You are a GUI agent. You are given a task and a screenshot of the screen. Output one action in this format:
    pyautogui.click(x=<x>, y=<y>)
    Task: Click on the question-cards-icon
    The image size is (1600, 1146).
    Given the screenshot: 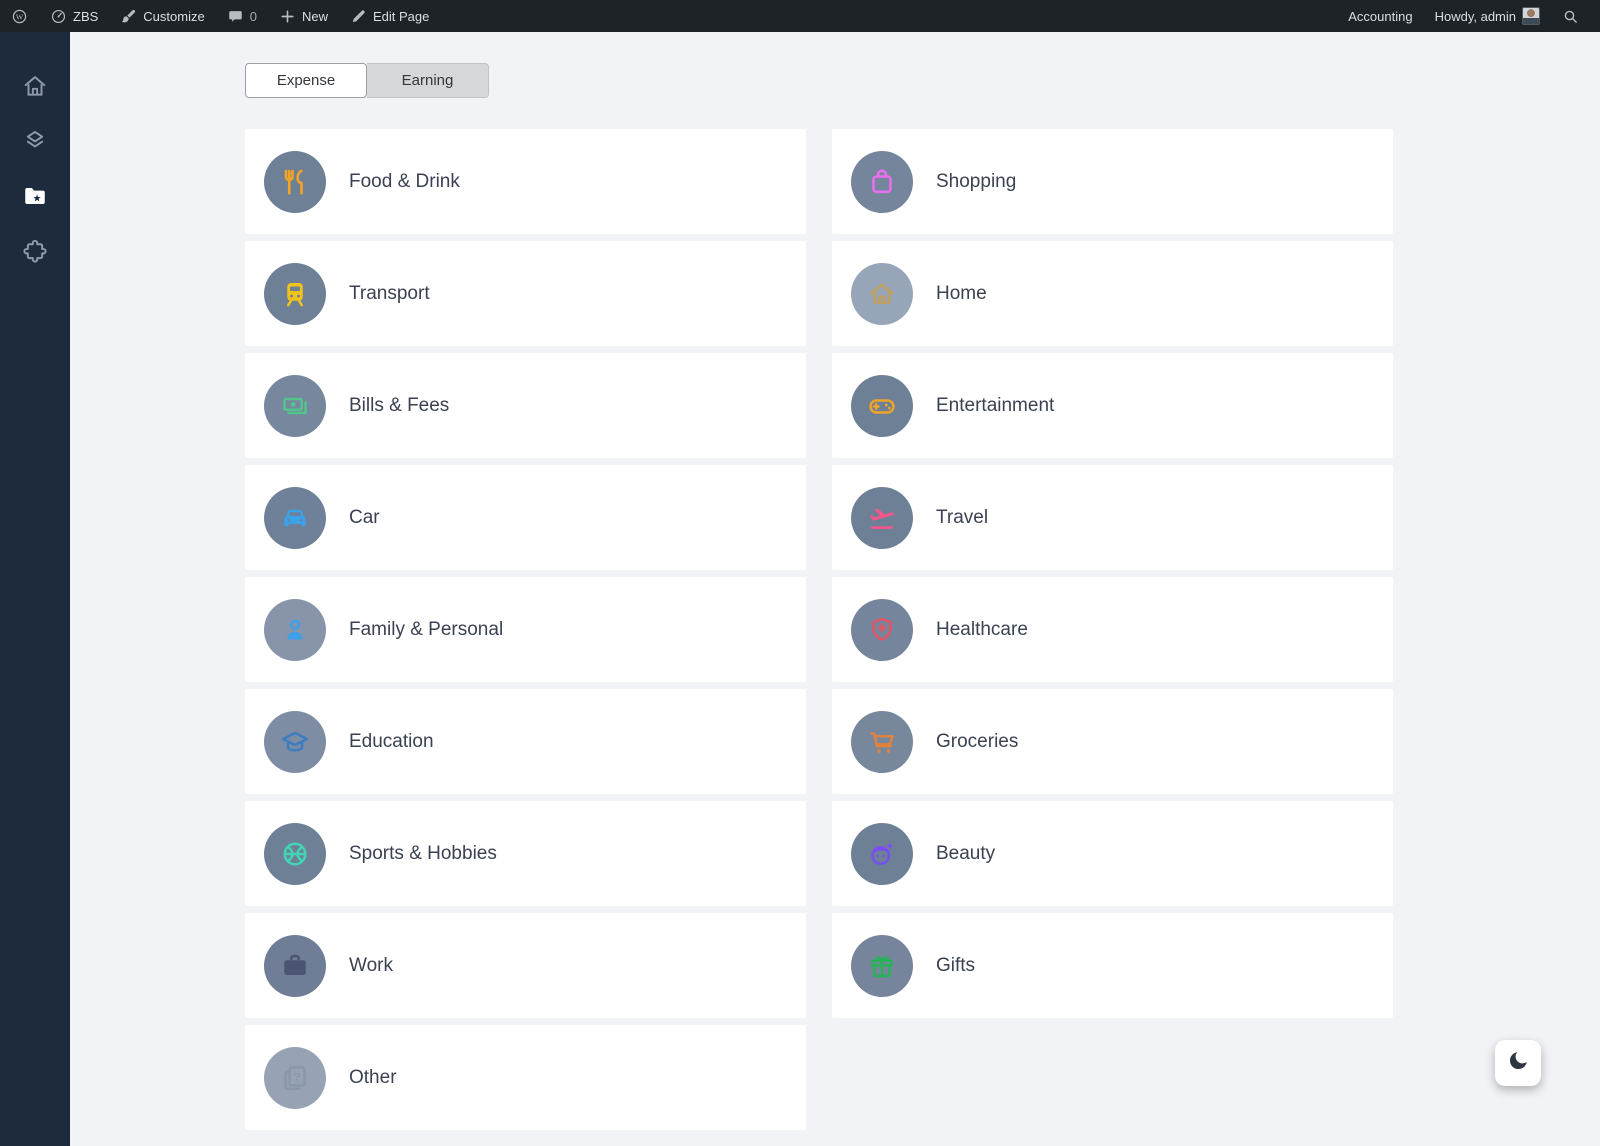 What is the action you would take?
    pyautogui.click(x=295, y=1078)
    